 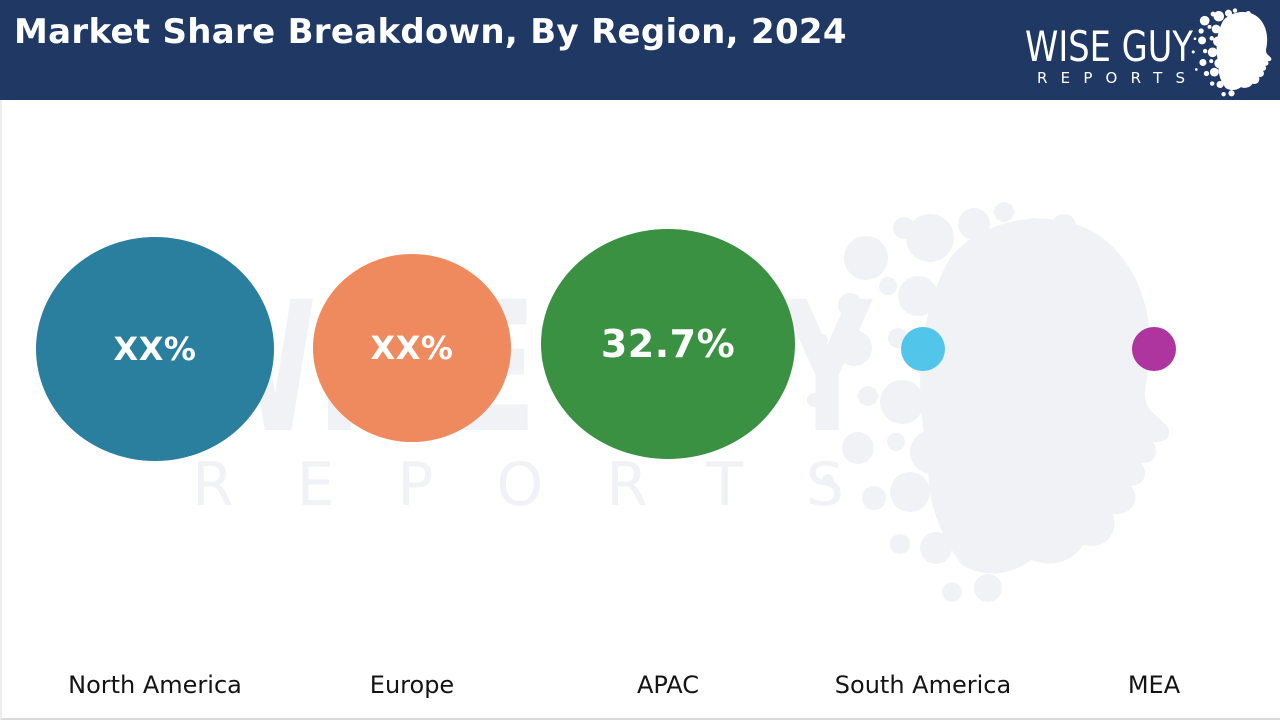 What do you see at coordinates (518, 485) in the screenshot?
I see `watermark-reports-text: REPORTS` at bounding box center [518, 485].